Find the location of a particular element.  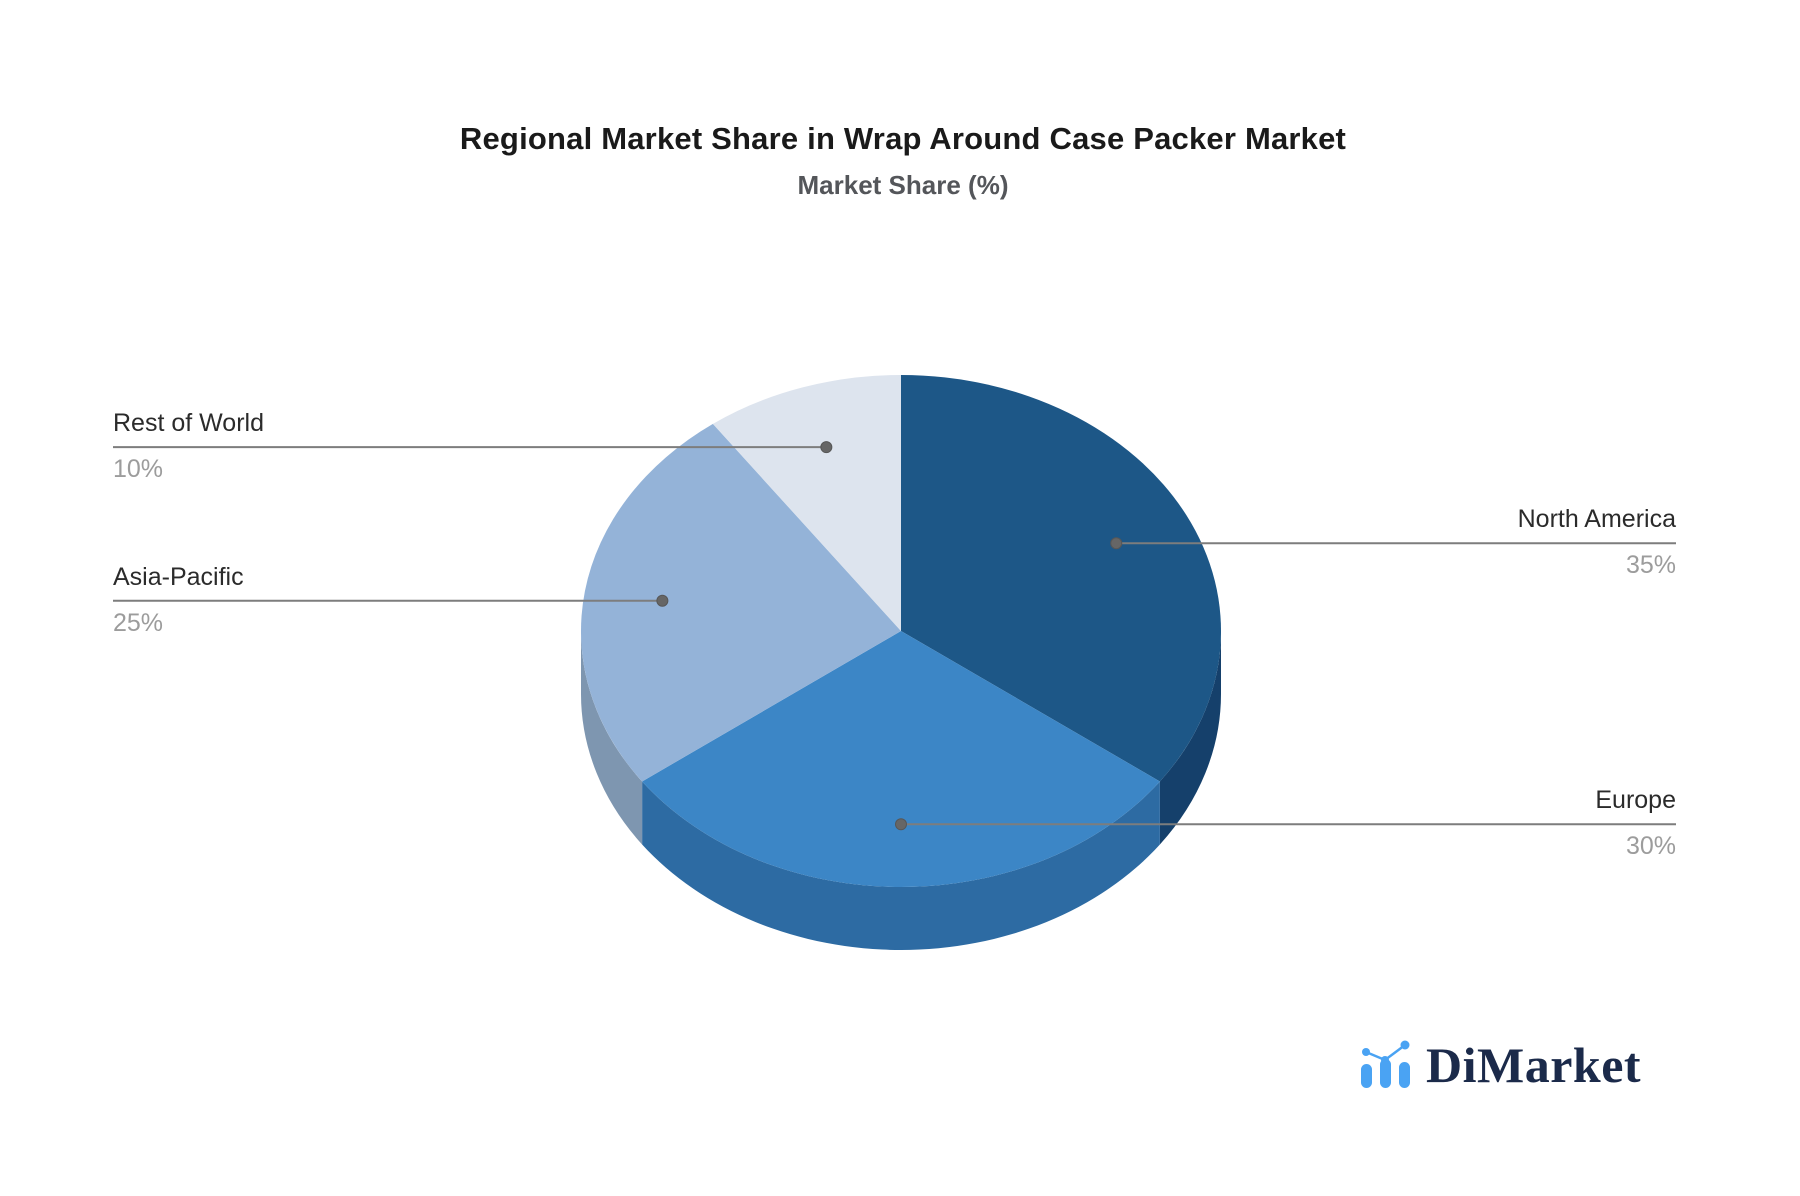

leader-dot-asia-pacific is located at coordinates (662, 600).